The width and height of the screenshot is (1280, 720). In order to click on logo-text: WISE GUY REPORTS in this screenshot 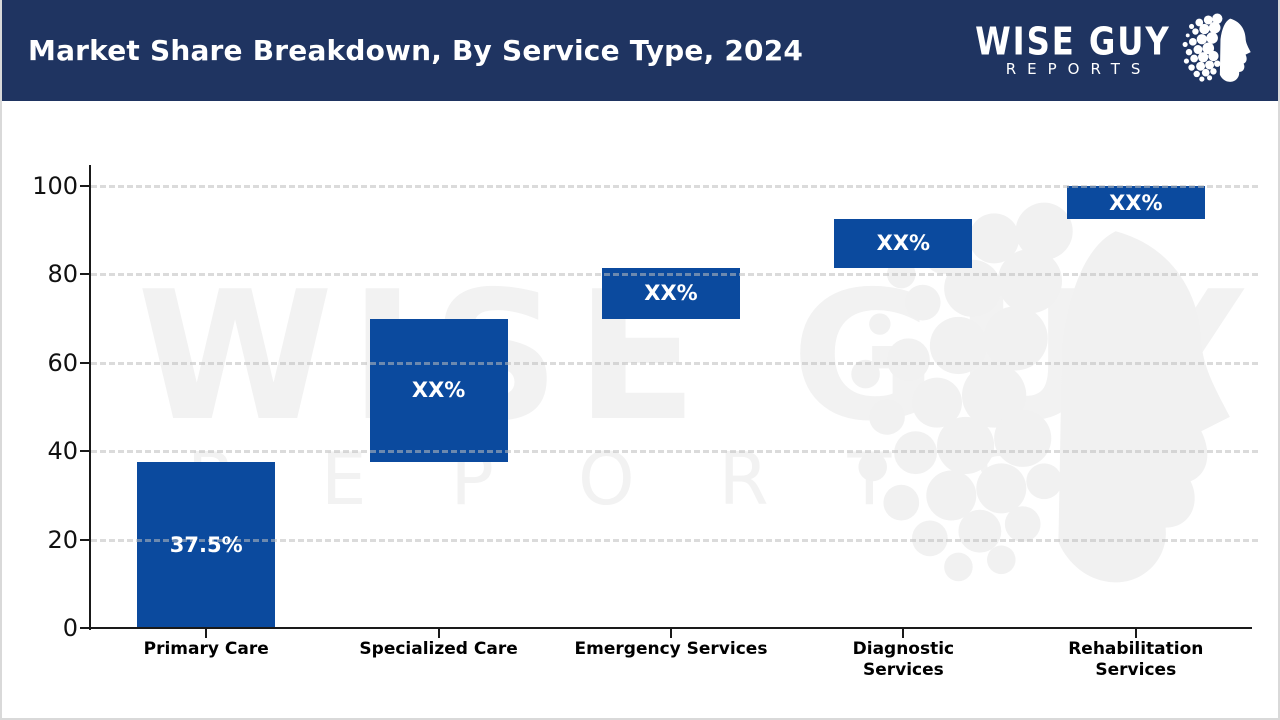, I will do `click(1073, 48)`.